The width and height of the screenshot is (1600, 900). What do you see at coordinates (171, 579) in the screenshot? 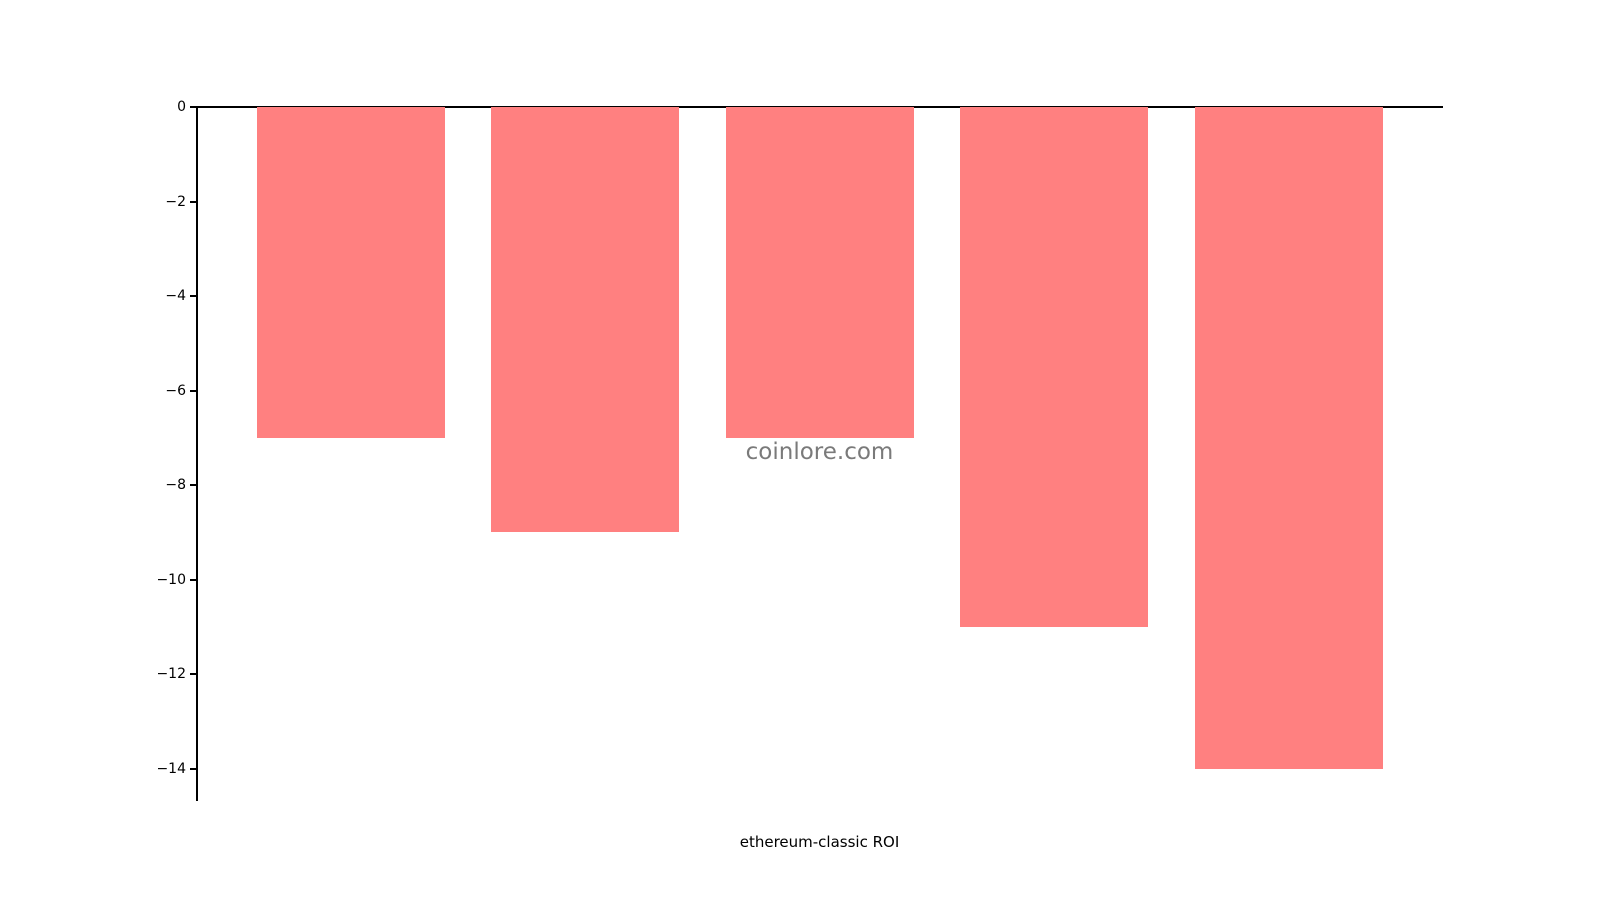
I see `y-tick-label: −10` at bounding box center [171, 579].